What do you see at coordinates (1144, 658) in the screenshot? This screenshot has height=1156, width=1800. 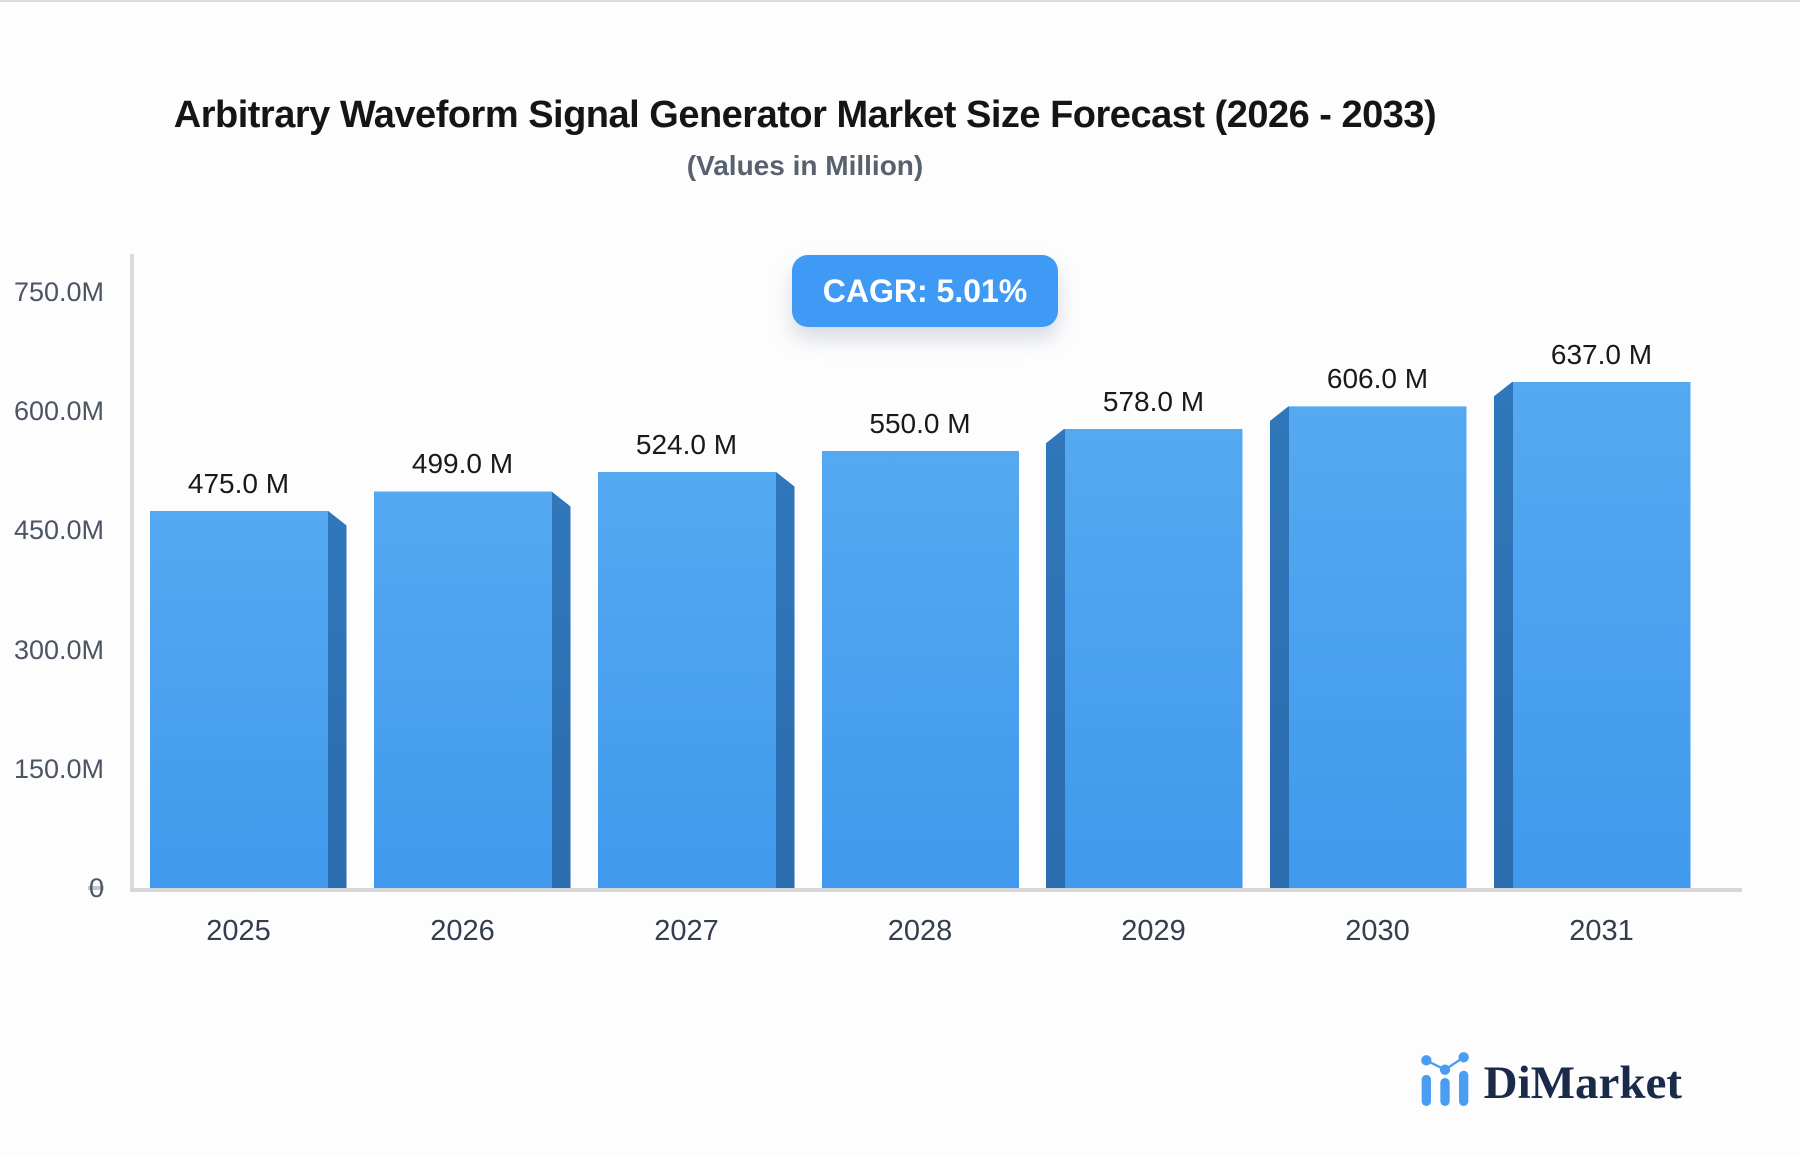 I see `bar-2029` at bounding box center [1144, 658].